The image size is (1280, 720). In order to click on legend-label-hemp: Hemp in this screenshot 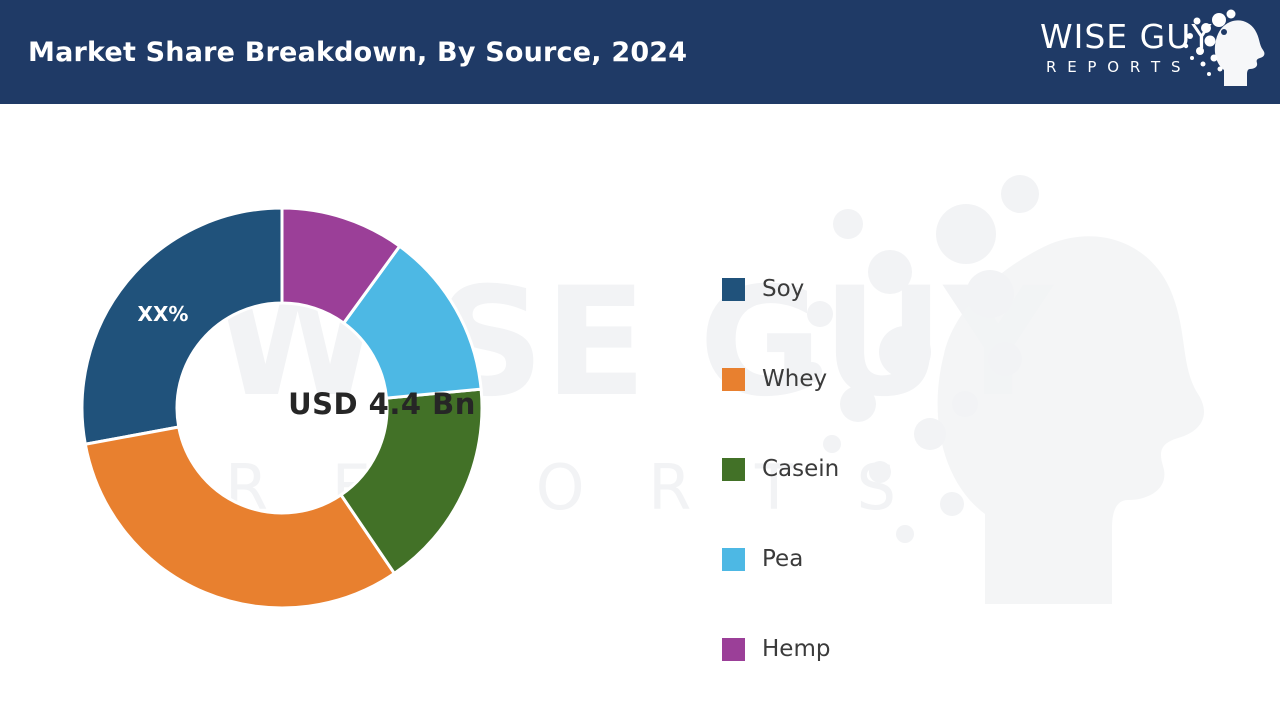, I will do `click(796, 649)`.